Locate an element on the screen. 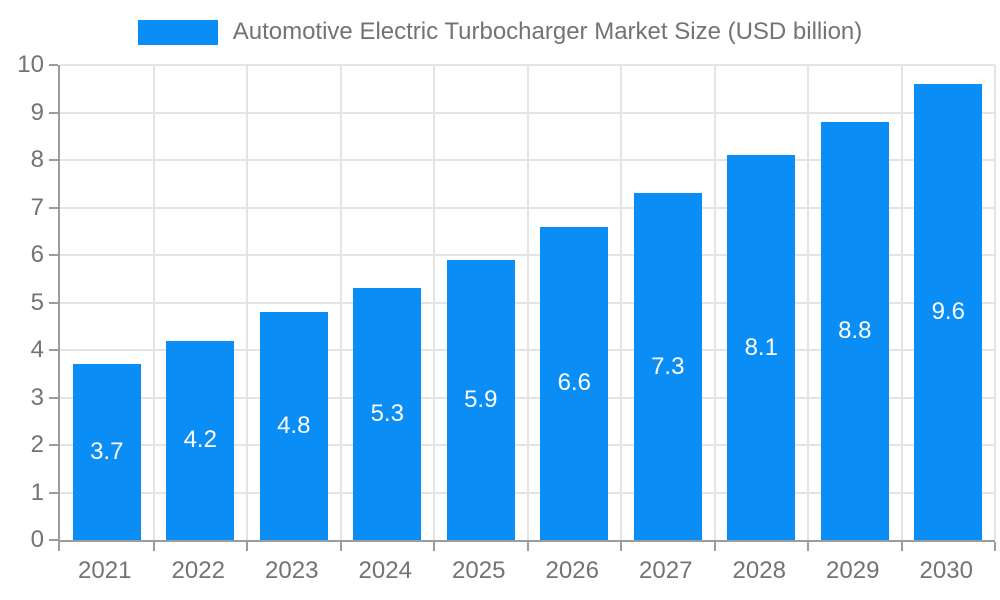 The width and height of the screenshot is (1000, 600). bar-2030: 9.6 is located at coordinates (948, 312).